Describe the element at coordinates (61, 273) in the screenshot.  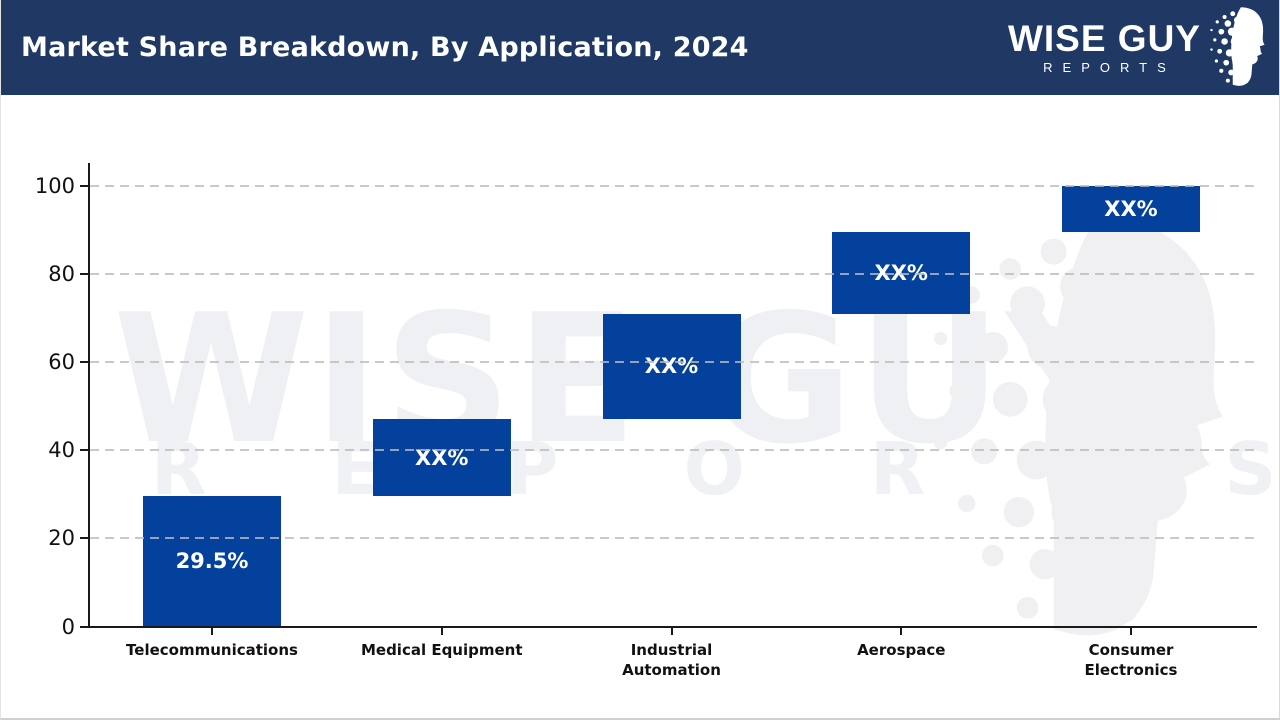
I see `y-tick-label: 80` at that location.